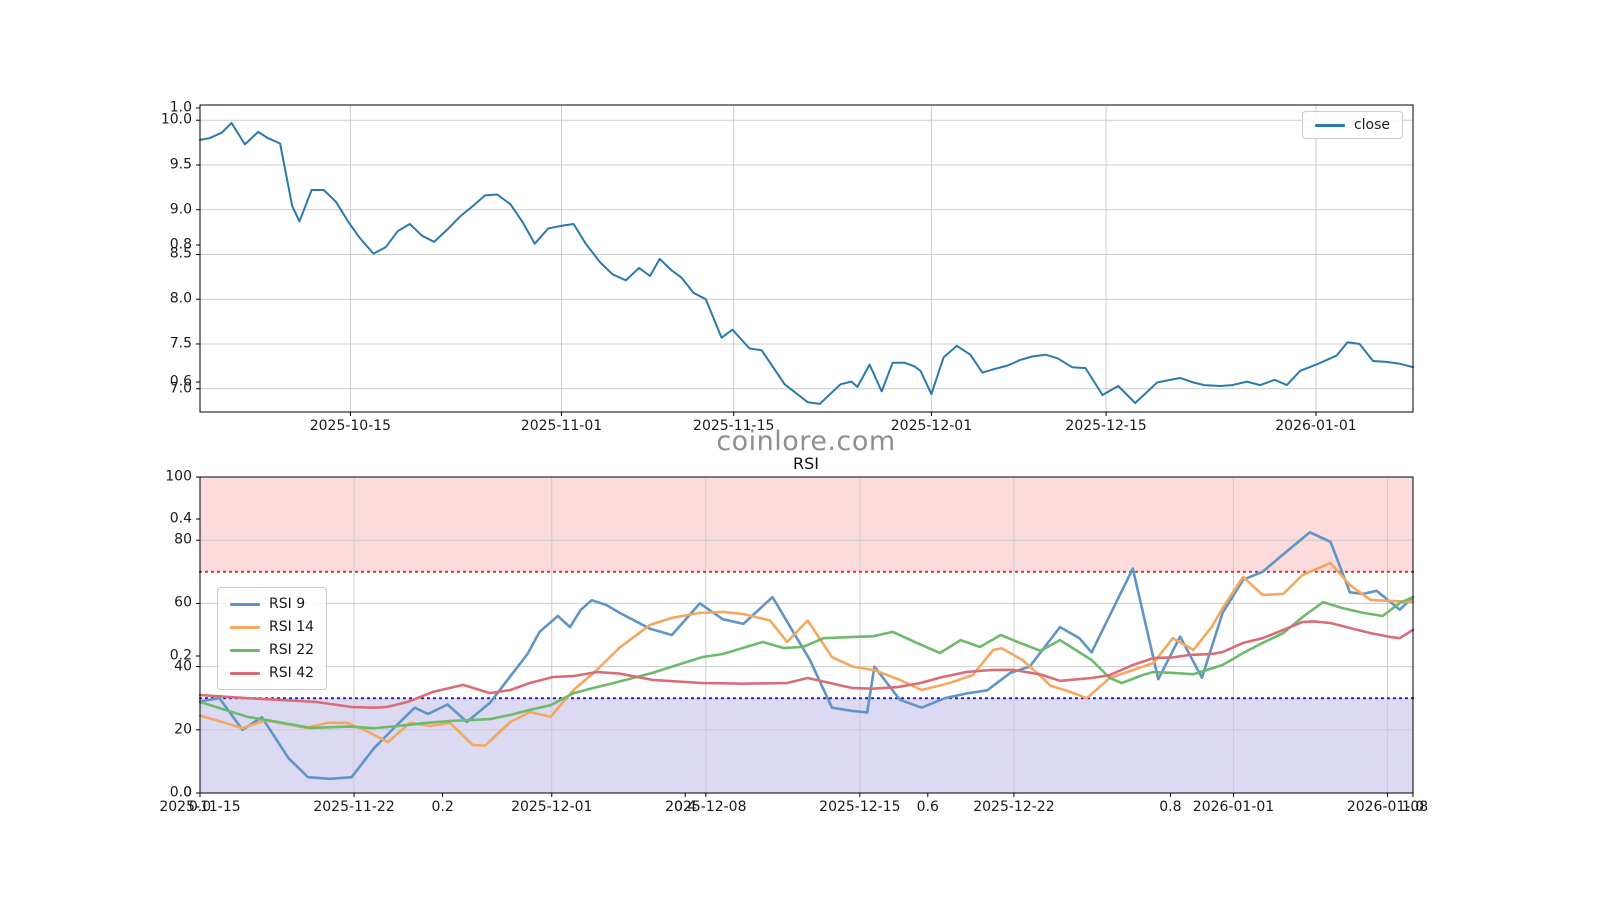 The height and width of the screenshot is (900, 1600). I want to click on legend-item: RSI 42, so click(272, 673).